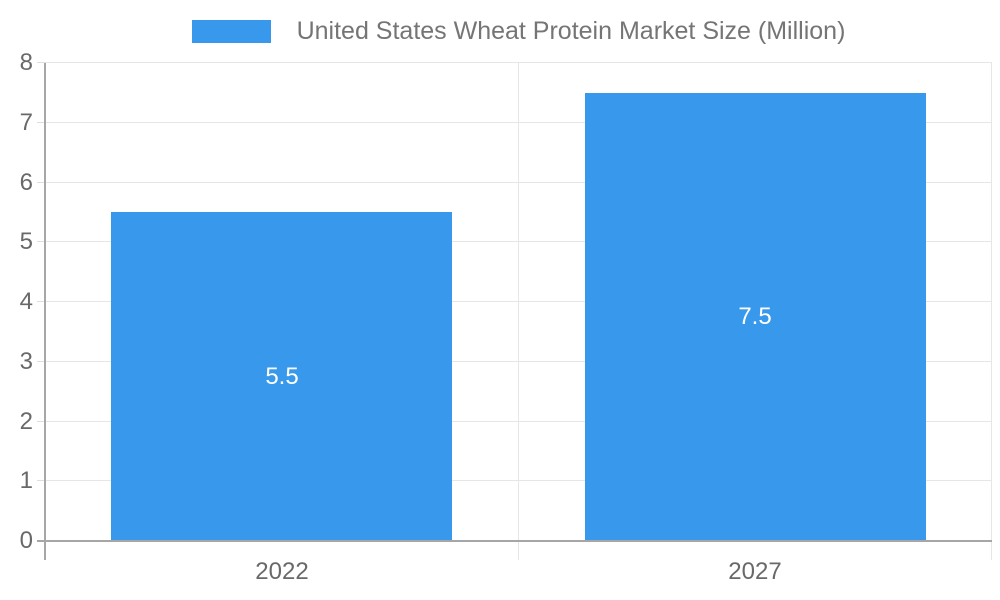 The image size is (1000, 600). What do you see at coordinates (26, 480) in the screenshot?
I see `y-axis-tick-label: 1` at bounding box center [26, 480].